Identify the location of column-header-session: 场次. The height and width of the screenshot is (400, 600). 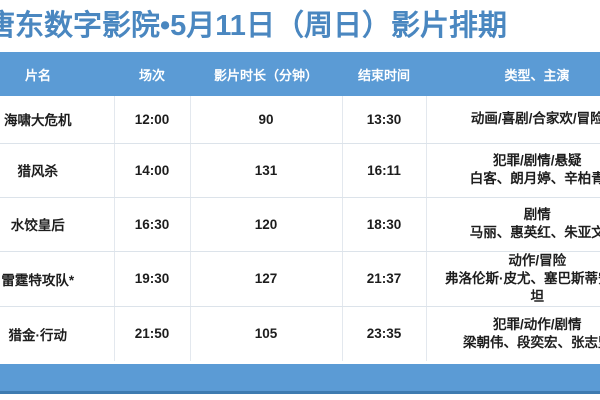
(151, 75).